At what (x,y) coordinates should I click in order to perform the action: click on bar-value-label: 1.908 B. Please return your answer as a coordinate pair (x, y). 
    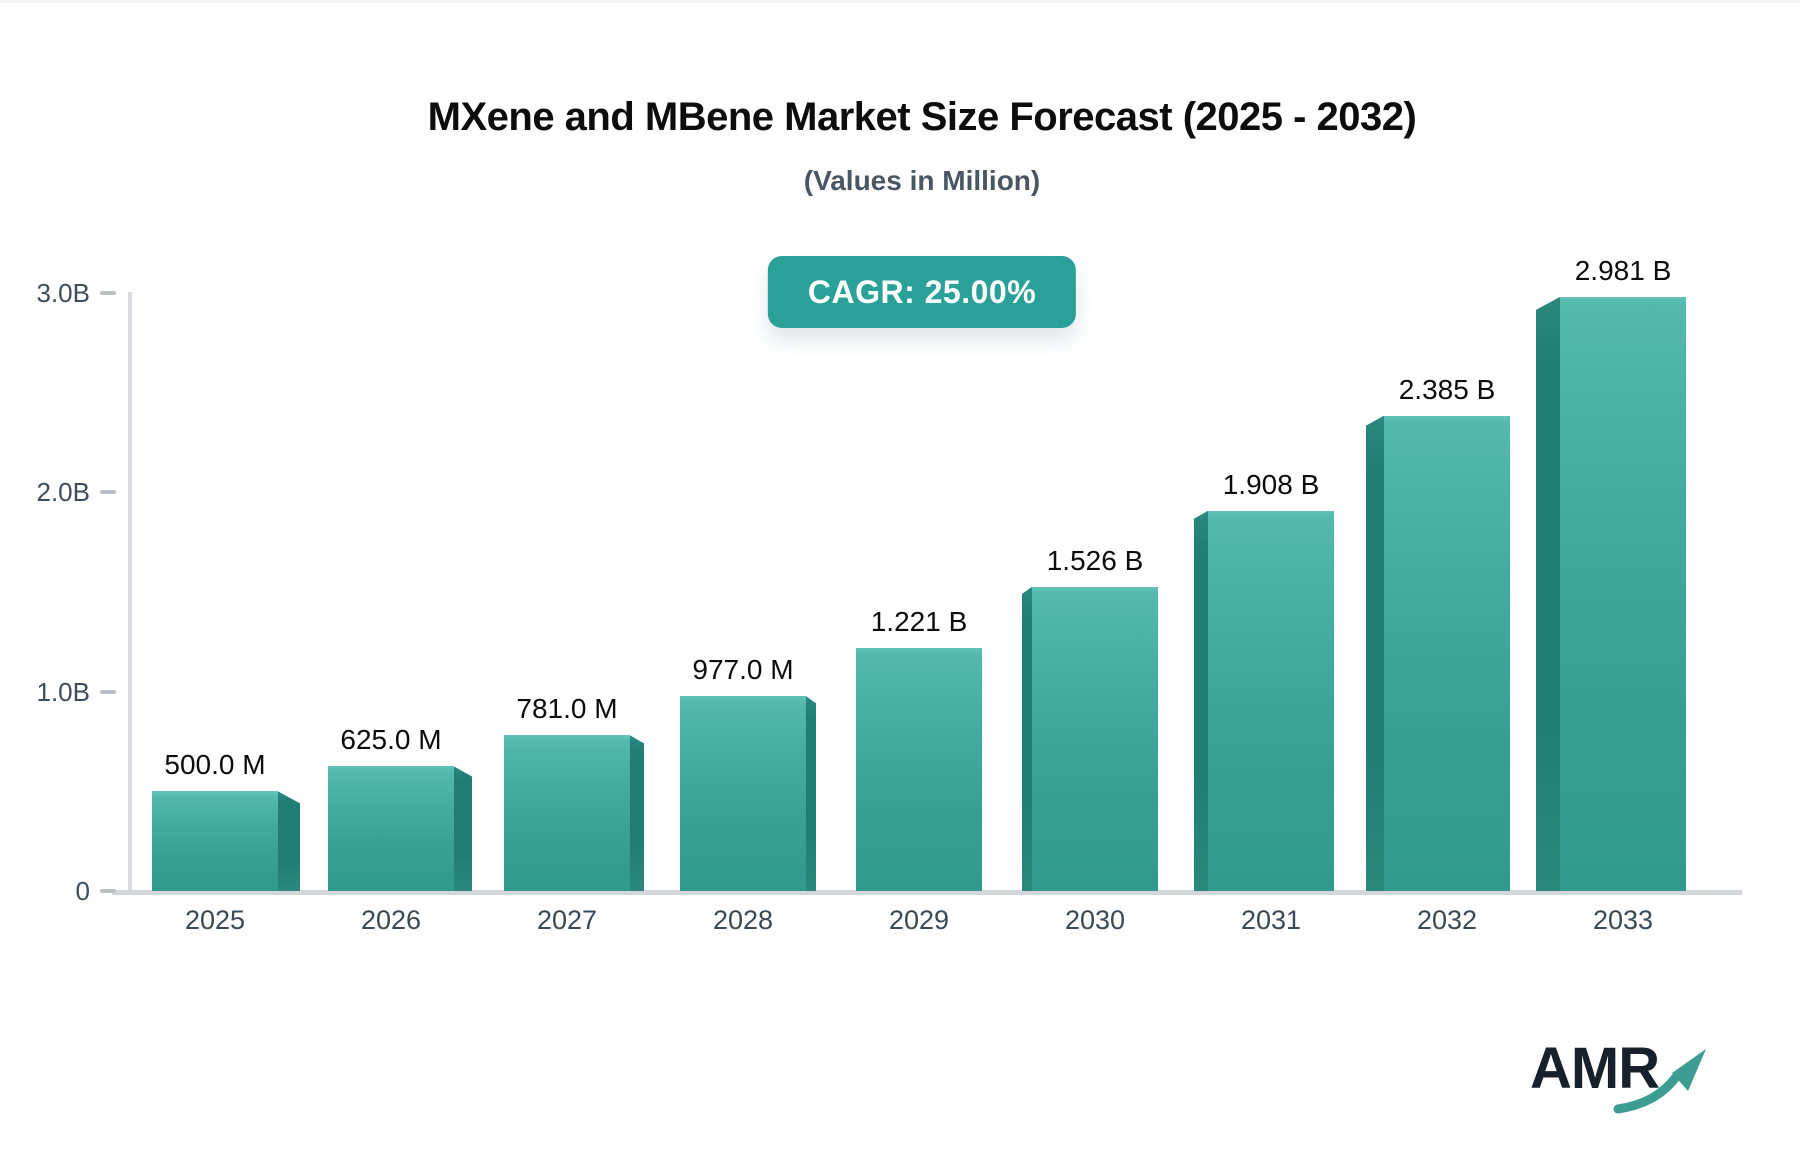
    Looking at the image, I should click on (1271, 484).